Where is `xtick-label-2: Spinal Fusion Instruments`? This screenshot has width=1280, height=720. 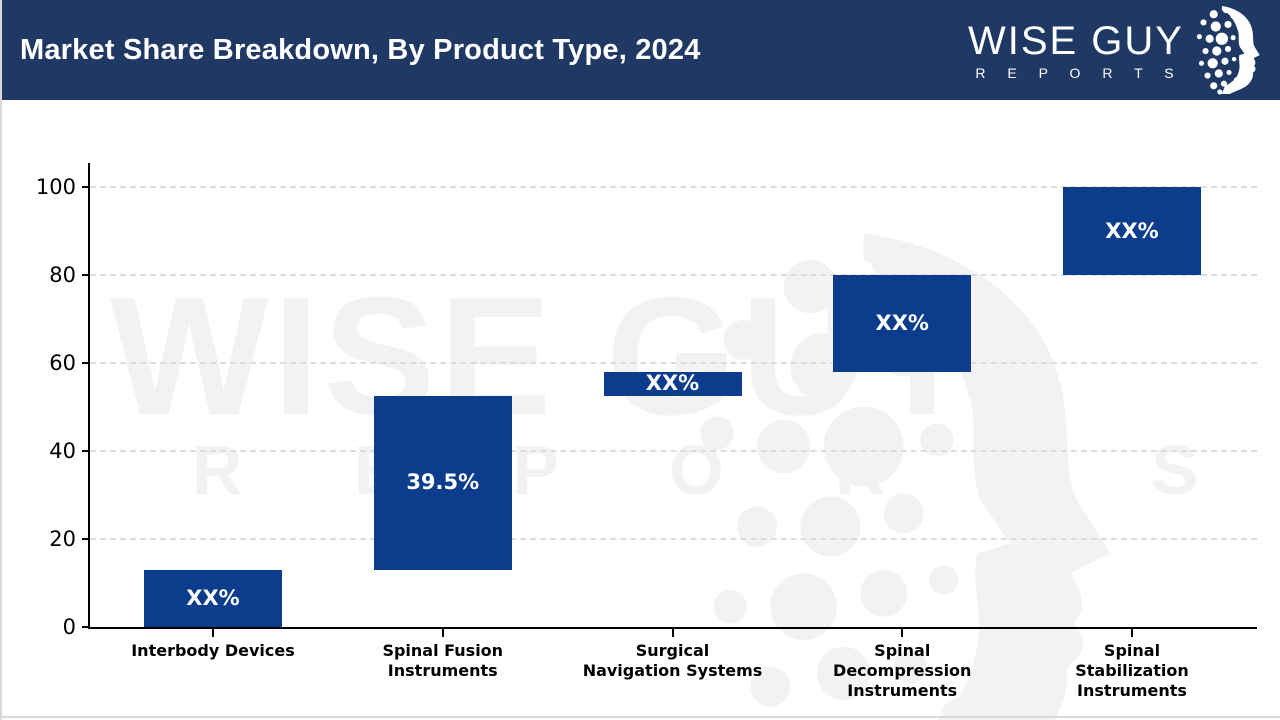
xtick-label-2: Spinal Fusion Instruments is located at coordinates (443, 660).